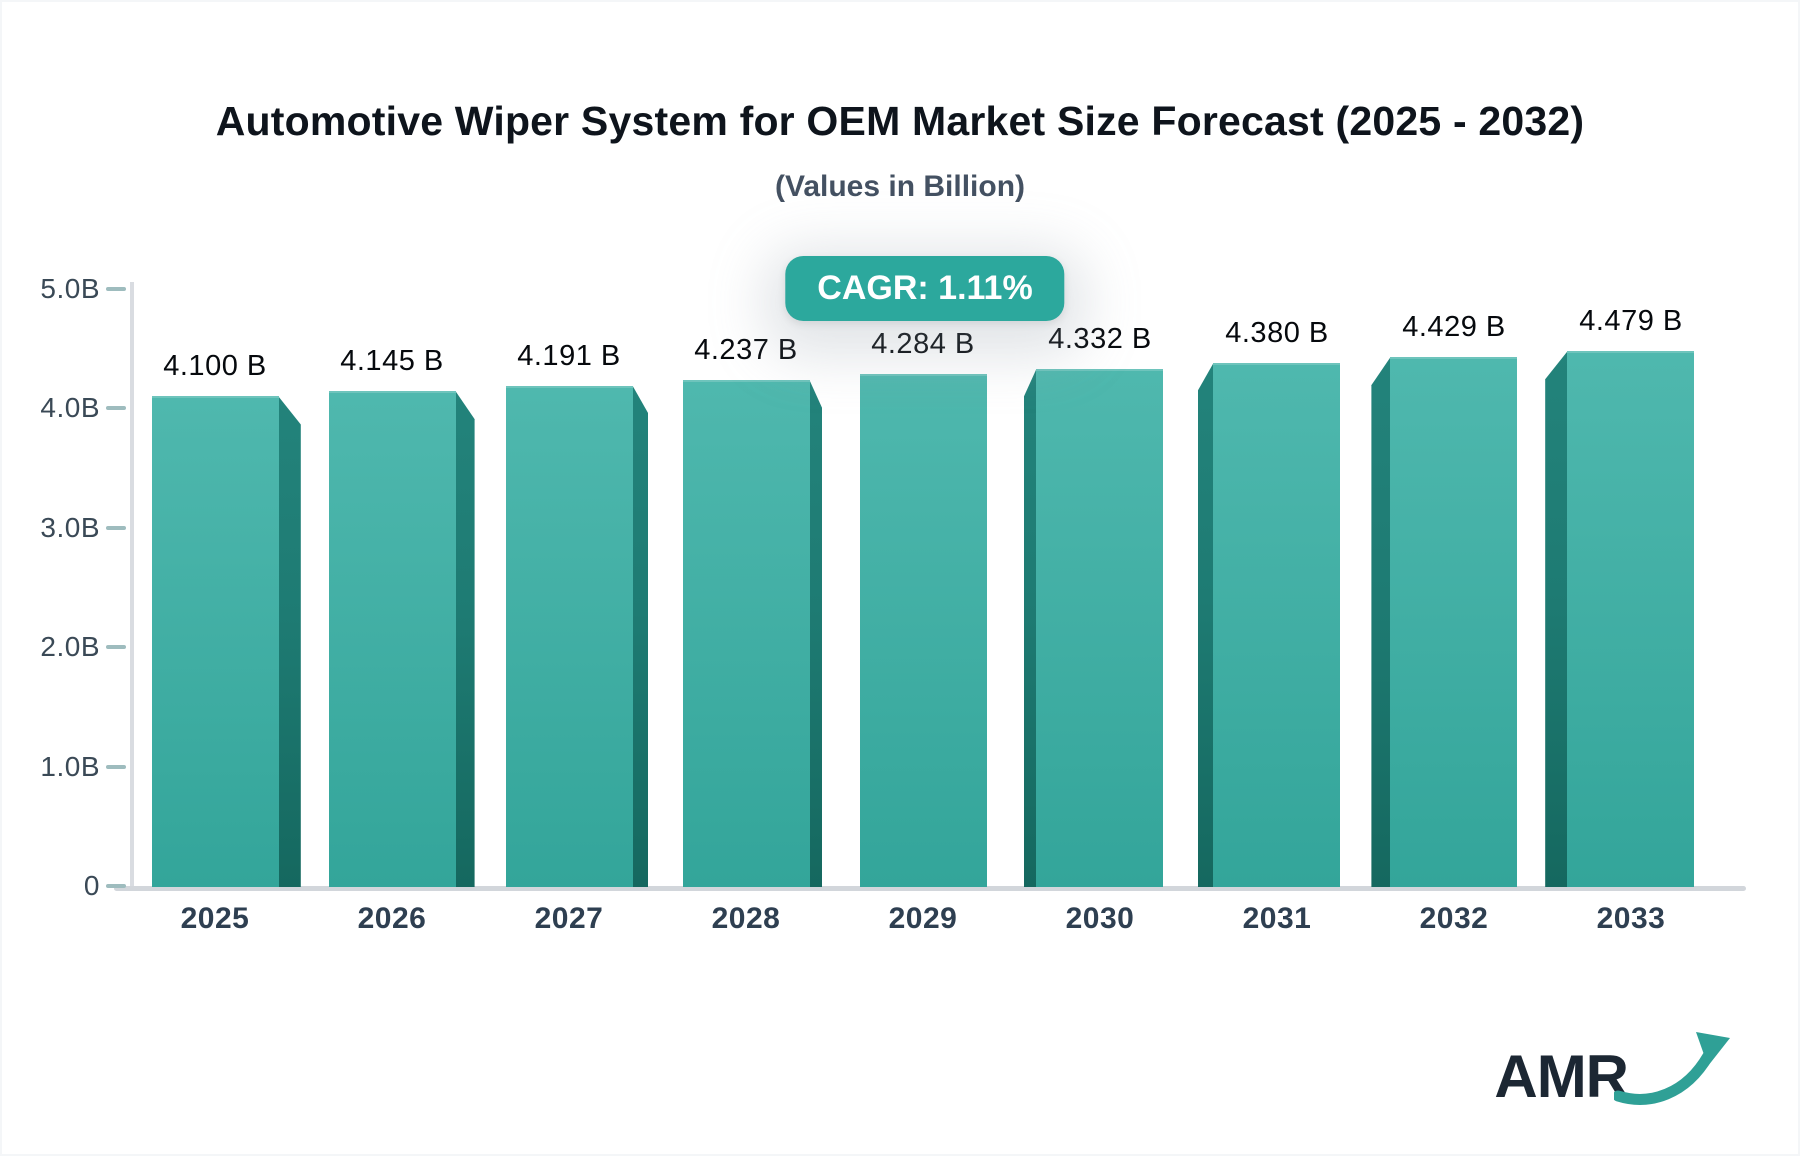 Image resolution: width=1800 pixels, height=1156 pixels. Describe the element at coordinates (70, 647) in the screenshot. I see `y-tick-label-2.0B: 2.0B` at that location.